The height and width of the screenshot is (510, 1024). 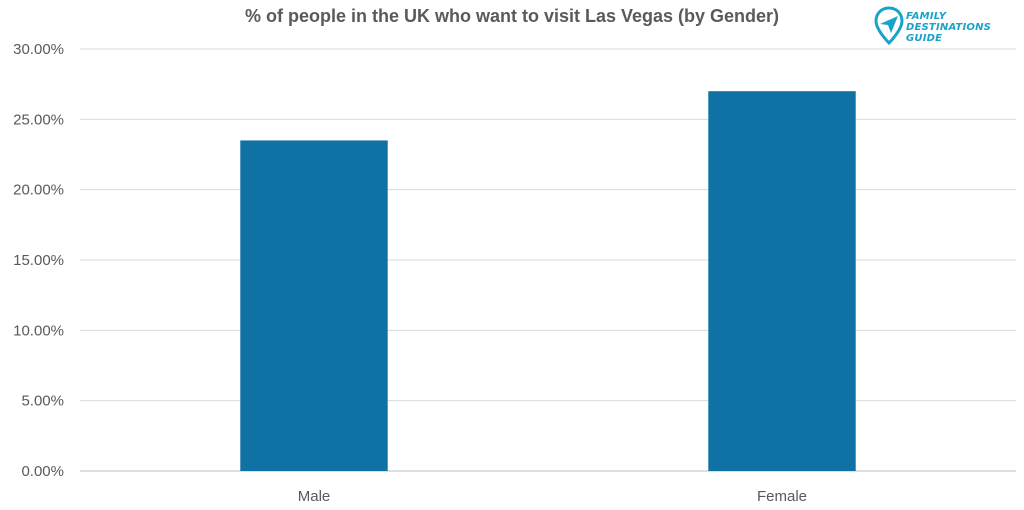 I want to click on logo-line-1: FAMILY, so click(x=926, y=16).